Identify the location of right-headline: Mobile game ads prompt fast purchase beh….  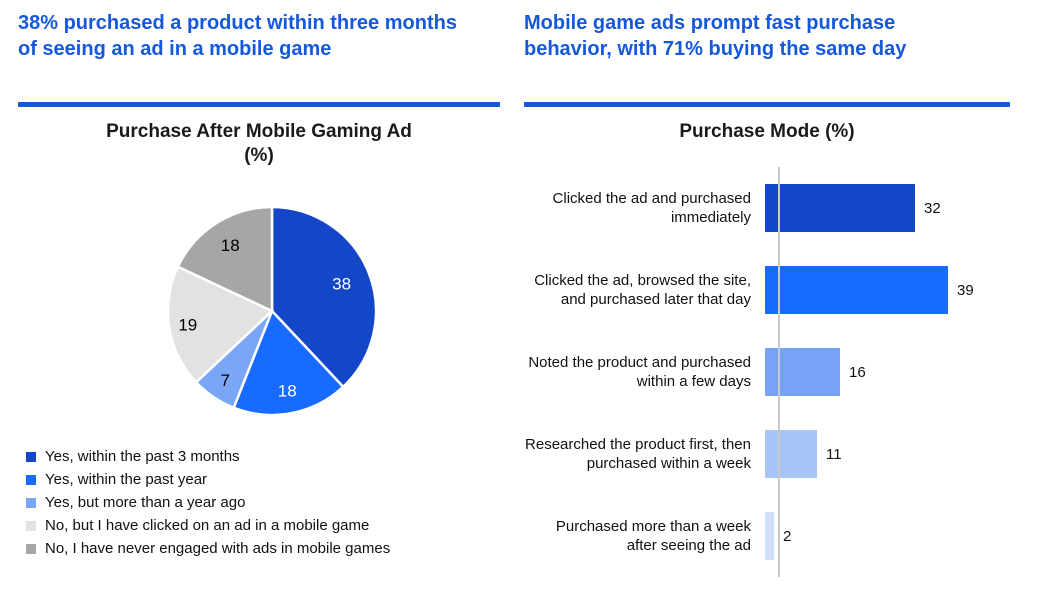
(715, 36).